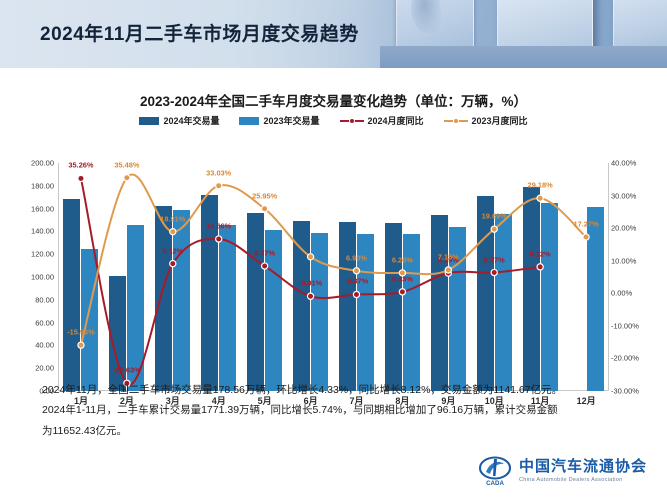 The height and width of the screenshot is (500, 667). What do you see at coordinates (622, 293) in the screenshot?
I see `y-tick-right: 0.00%` at bounding box center [622, 293].